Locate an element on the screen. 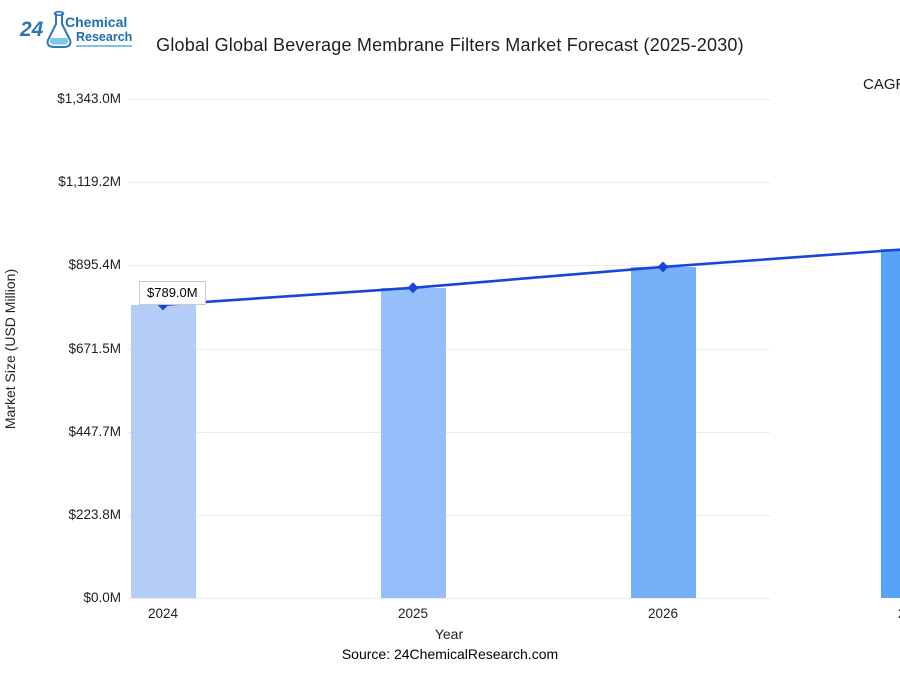 This screenshot has width=900, height=680. x-tick-label-2027: 2027 is located at coordinates (886, 613).